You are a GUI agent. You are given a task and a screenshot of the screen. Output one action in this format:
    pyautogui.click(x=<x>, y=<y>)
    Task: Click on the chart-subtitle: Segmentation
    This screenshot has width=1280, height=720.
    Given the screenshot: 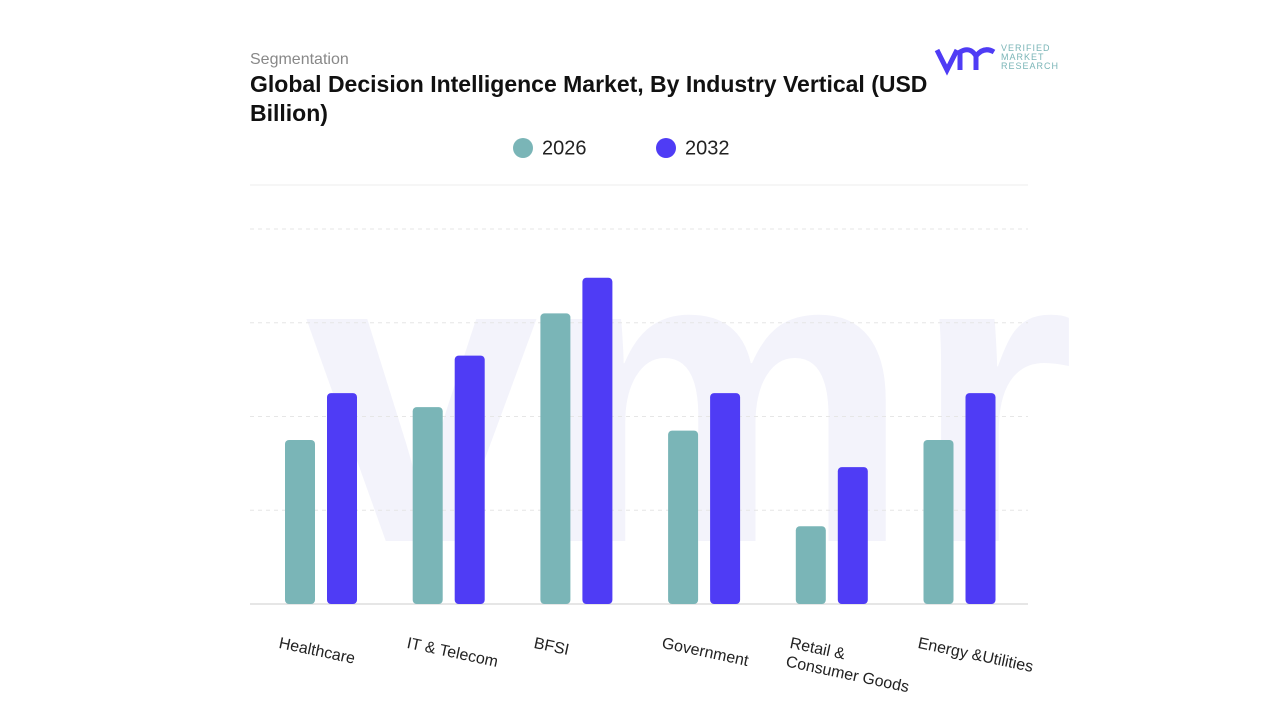 What is the action you would take?
    pyautogui.click(x=299, y=59)
    